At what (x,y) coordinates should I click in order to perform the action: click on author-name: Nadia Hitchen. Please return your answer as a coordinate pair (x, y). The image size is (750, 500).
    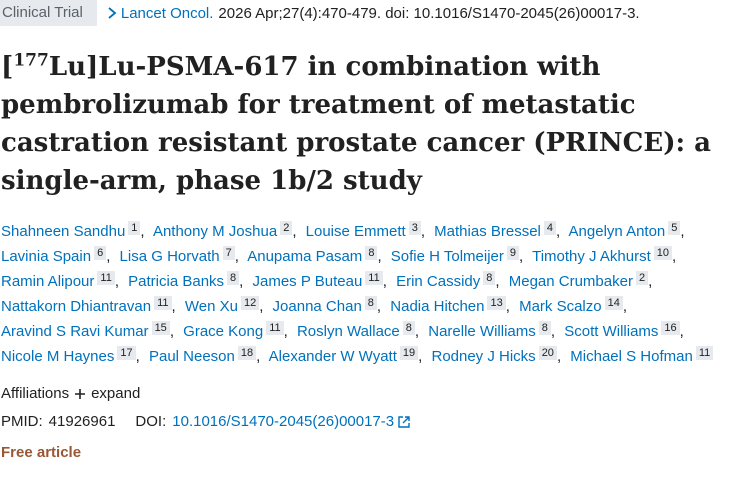
    Looking at the image, I should click on (437, 306).